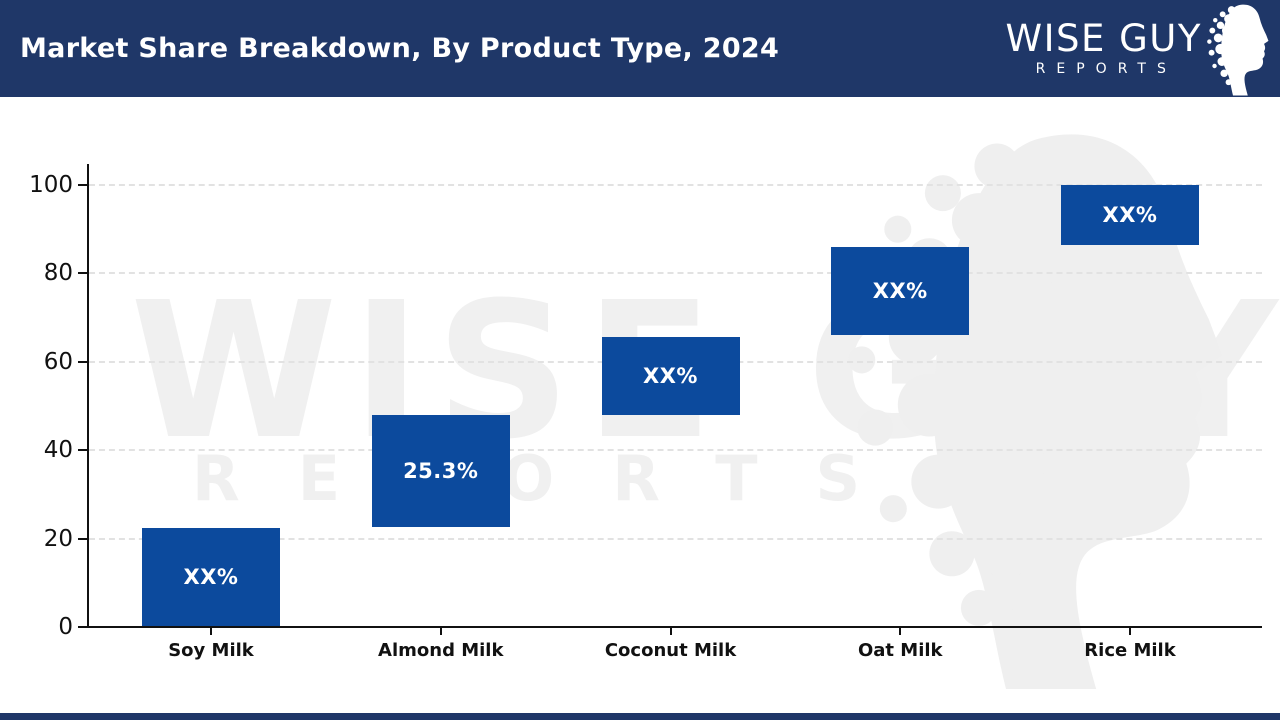  What do you see at coordinates (1130, 650) in the screenshot?
I see `x-tick-label-rice-milk: Rice Milk` at bounding box center [1130, 650].